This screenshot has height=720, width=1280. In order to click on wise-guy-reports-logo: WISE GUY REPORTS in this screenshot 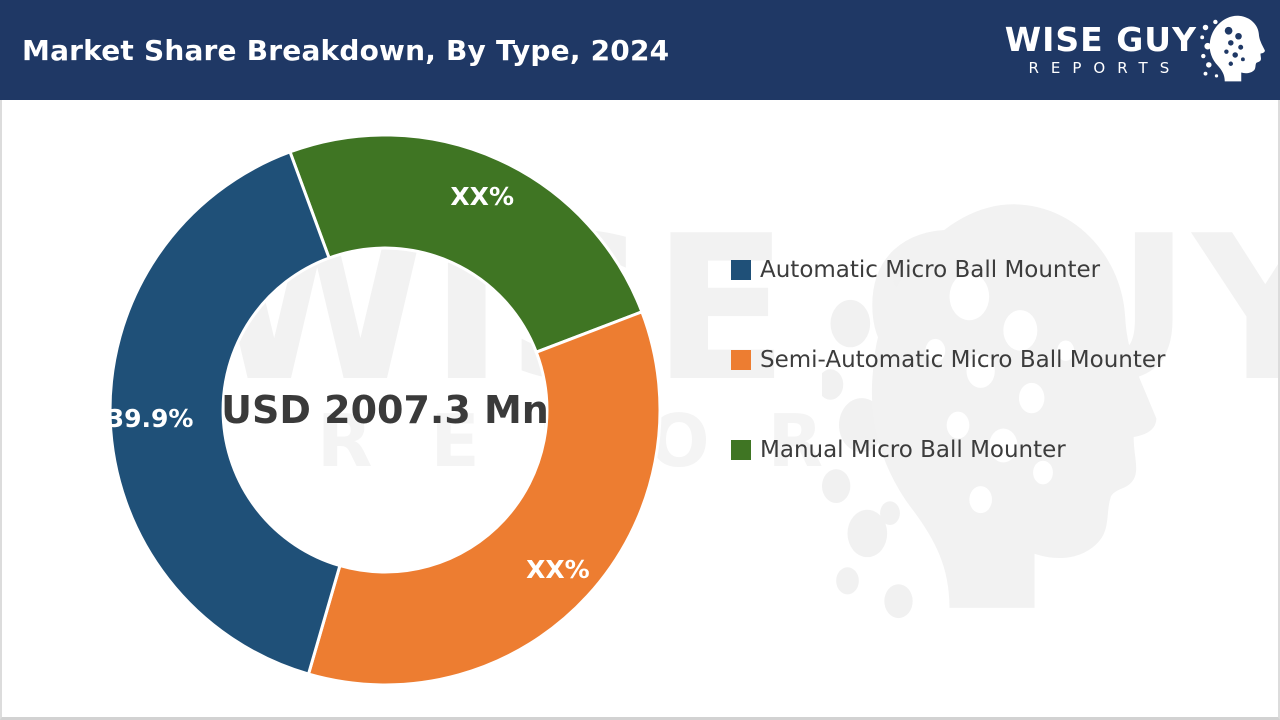, I will do `click(1135, 50)`.